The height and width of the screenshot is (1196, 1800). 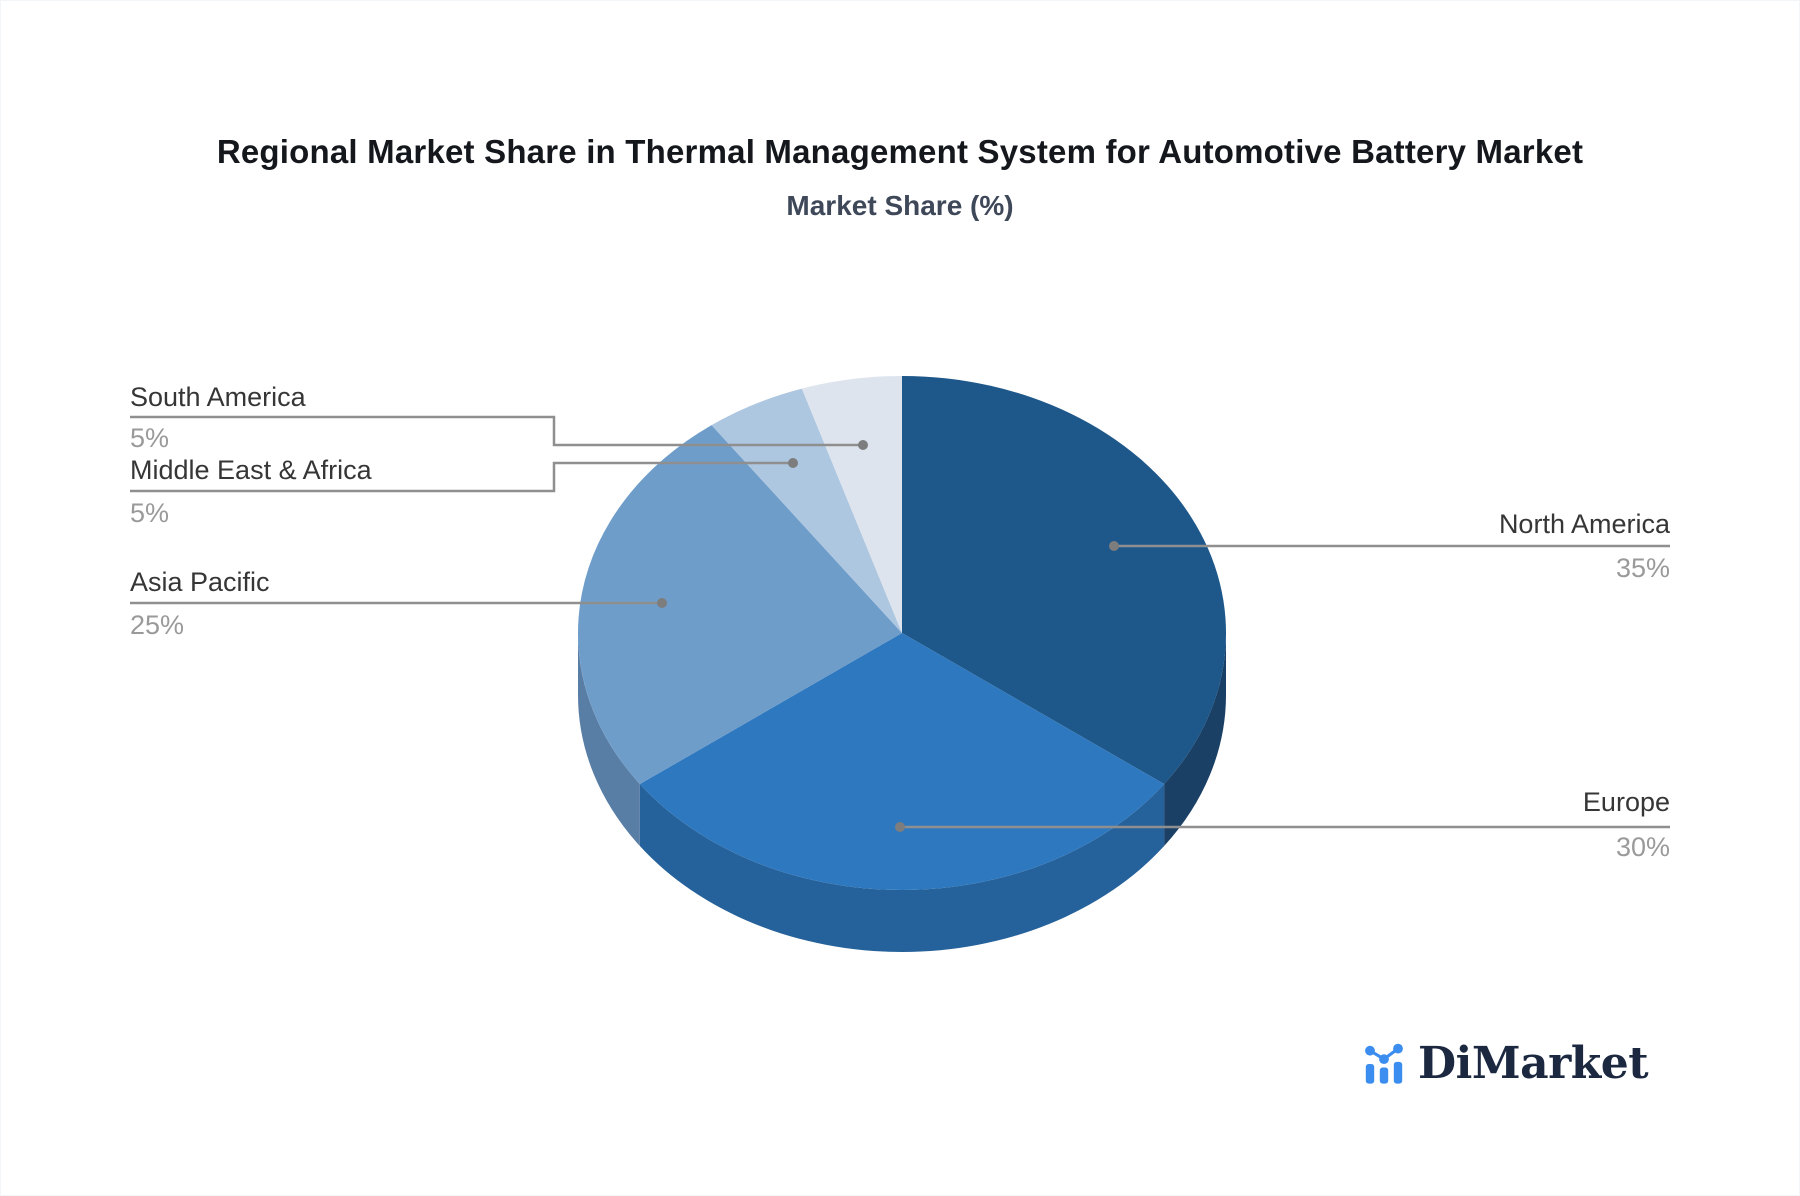 I want to click on slice-pct-europe: 30%, so click(x=1642, y=847).